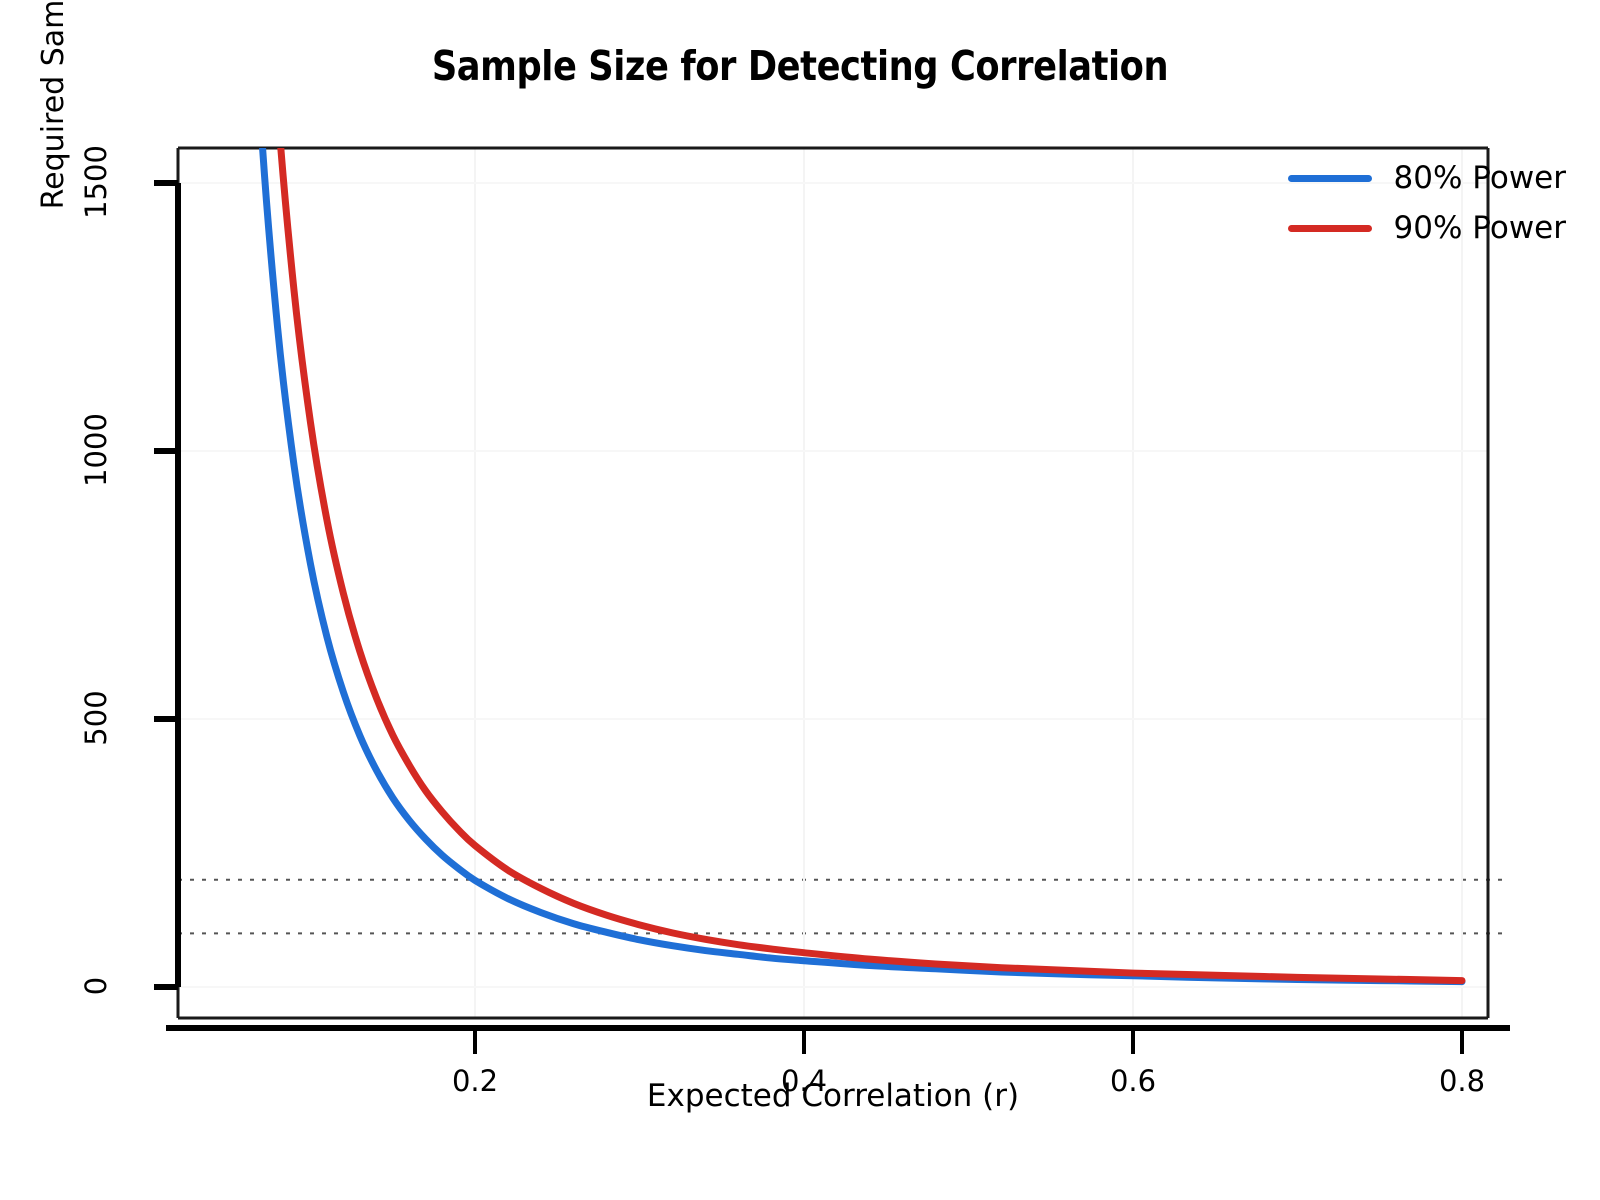 This screenshot has height=1200, width=1600. Describe the element at coordinates (833, 1096) in the screenshot. I see `x-axis-label: Expected Correlation (r)` at that location.